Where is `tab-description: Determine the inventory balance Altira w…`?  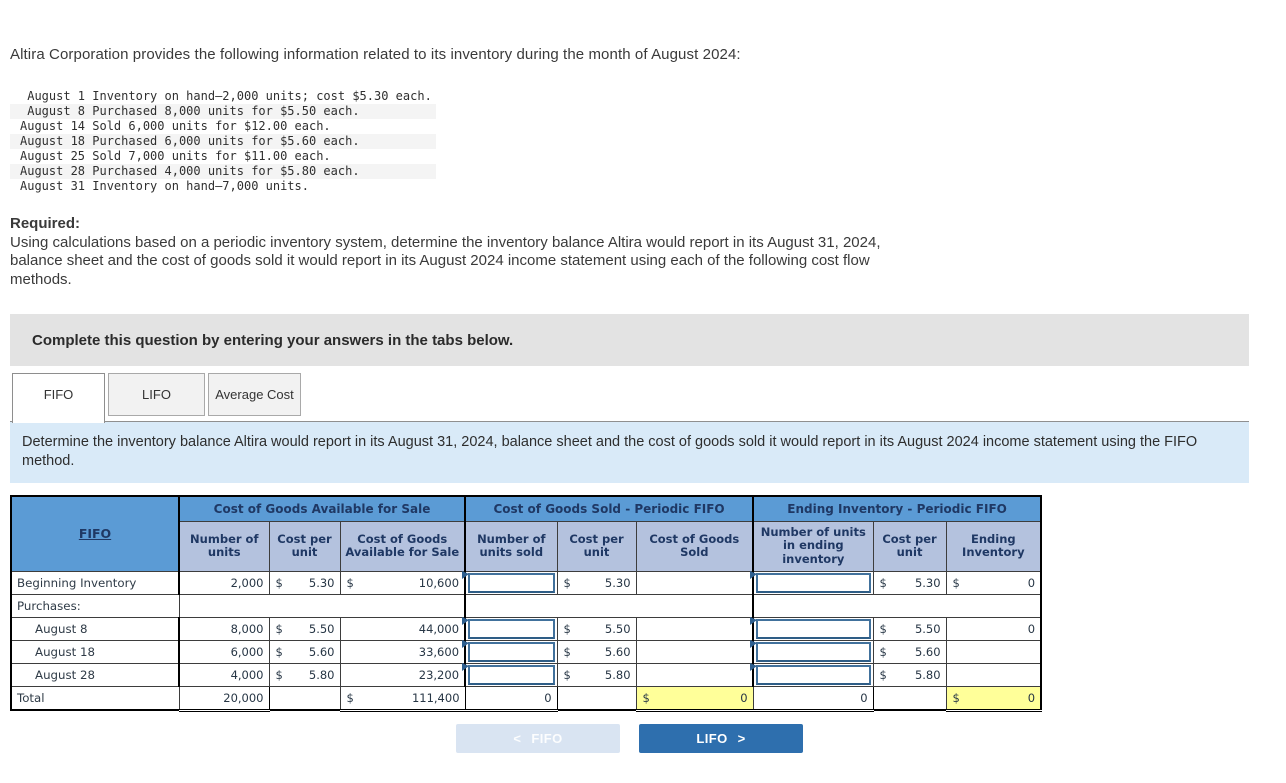 tab-description: Determine the inventory balance Altira w… is located at coordinates (629, 452).